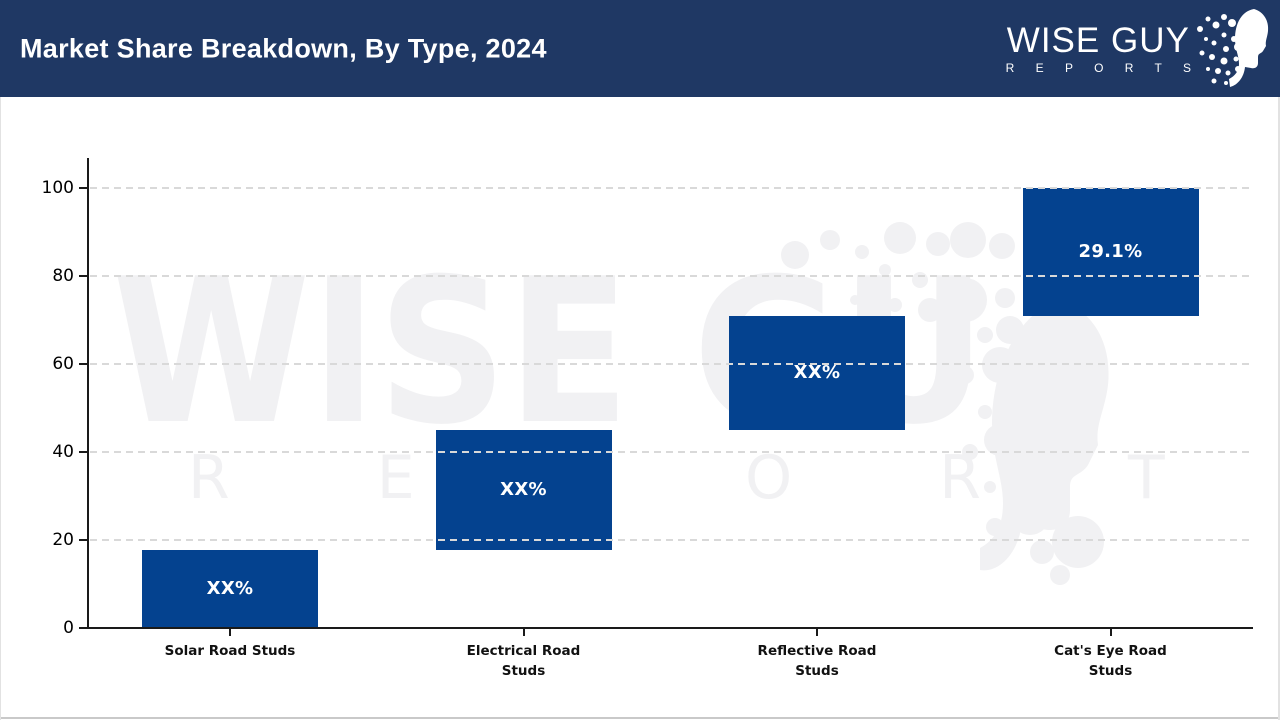  I want to click on y-axis, so click(88, 393).